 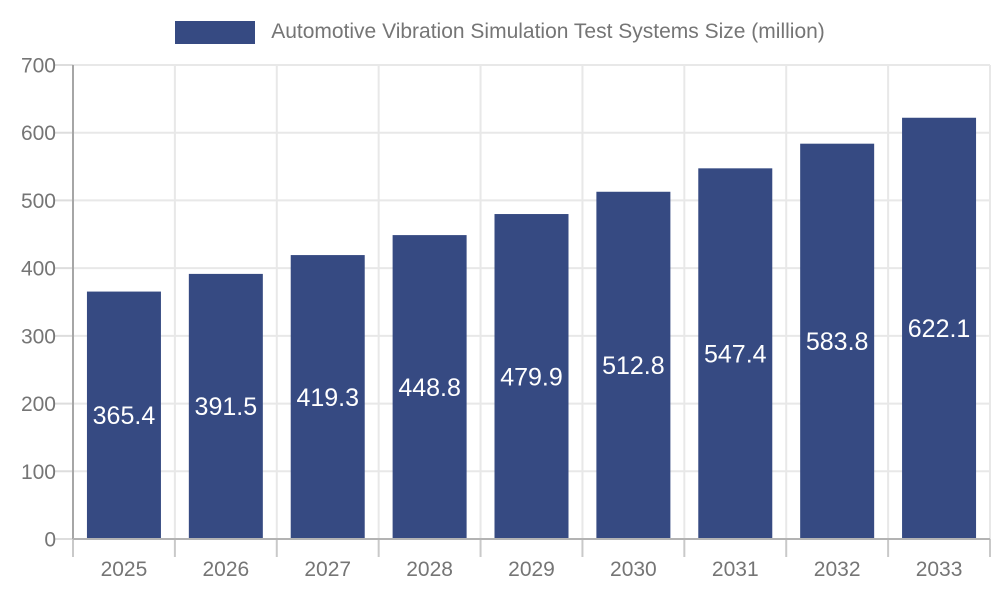 I want to click on x-tick-label: 2025, so click(x=124, y=569).